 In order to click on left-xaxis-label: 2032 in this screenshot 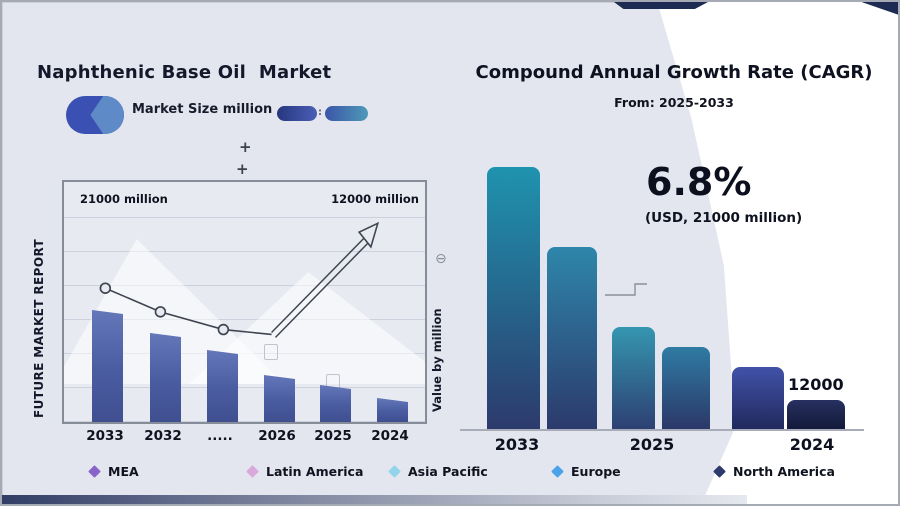, I will do `click(163, 436)`.